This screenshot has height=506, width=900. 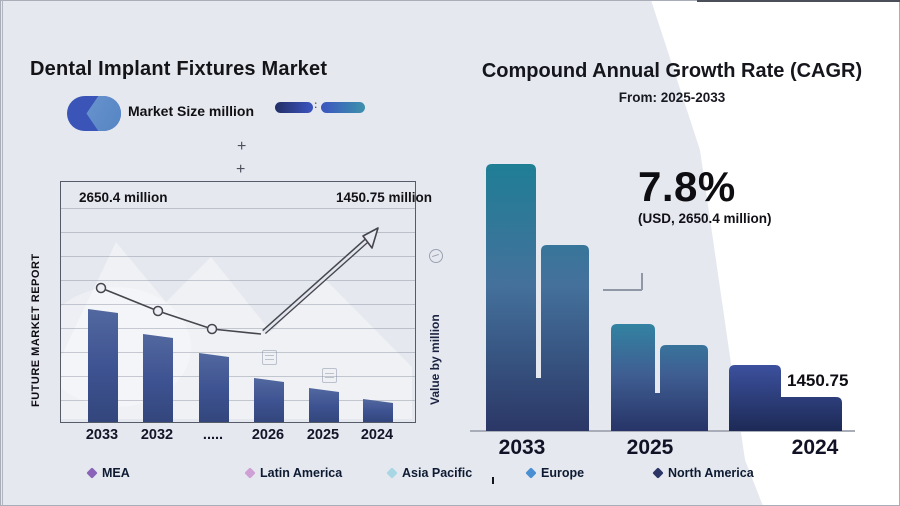 What do you see at coordinates (642, 281) in the screenshot?
I see `step-line-vertical` at bounding box center [642, 281].